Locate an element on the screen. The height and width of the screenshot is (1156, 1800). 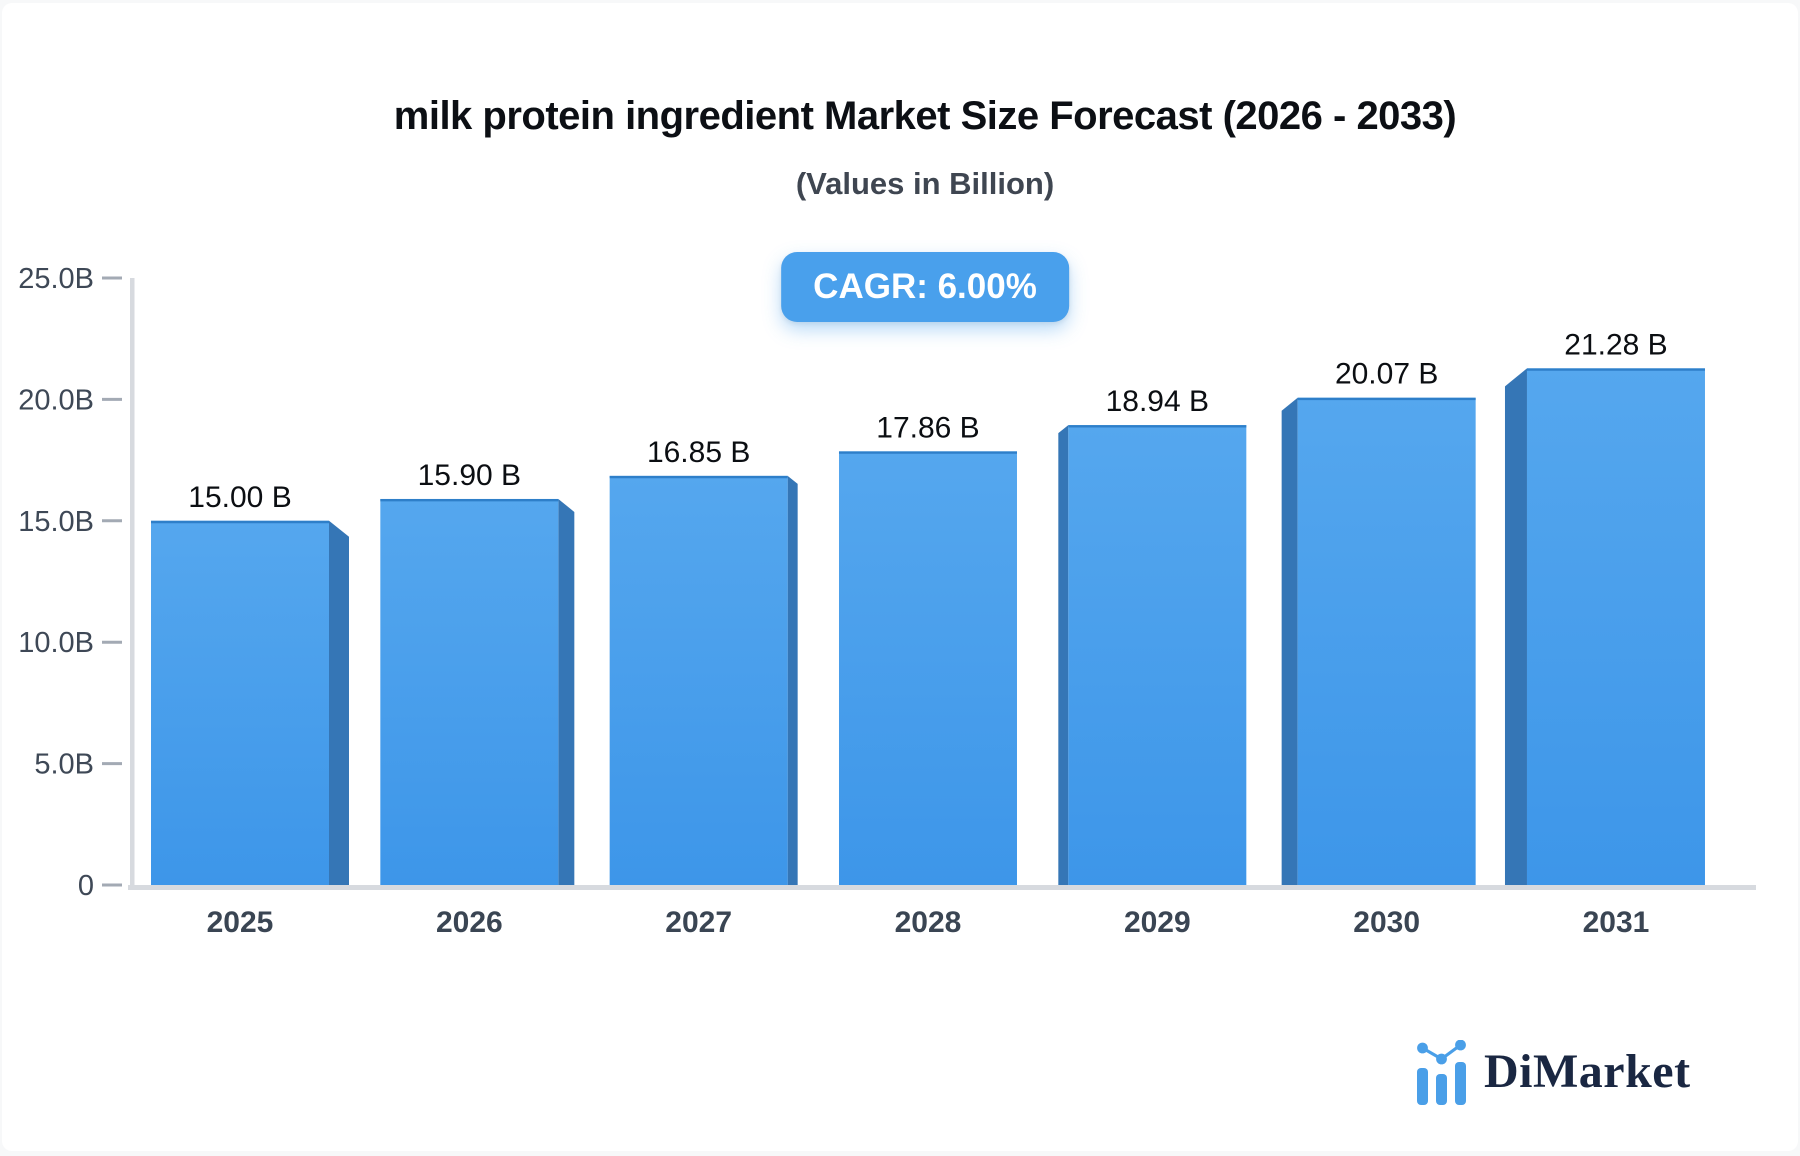
y-tick-label: 20.0B is located at coordinates (56, 400).